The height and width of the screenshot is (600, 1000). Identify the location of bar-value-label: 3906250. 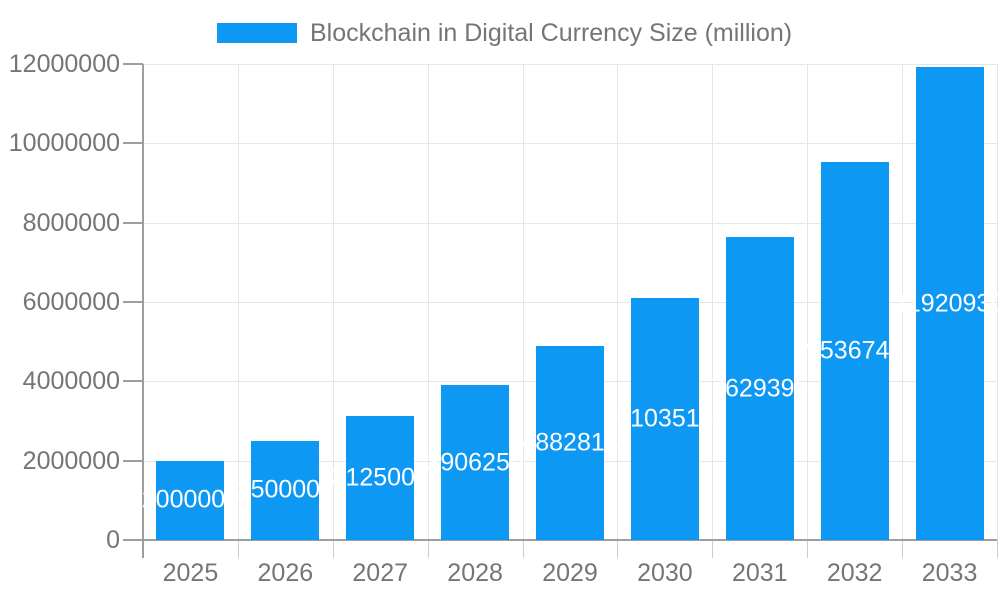
(475, 462).